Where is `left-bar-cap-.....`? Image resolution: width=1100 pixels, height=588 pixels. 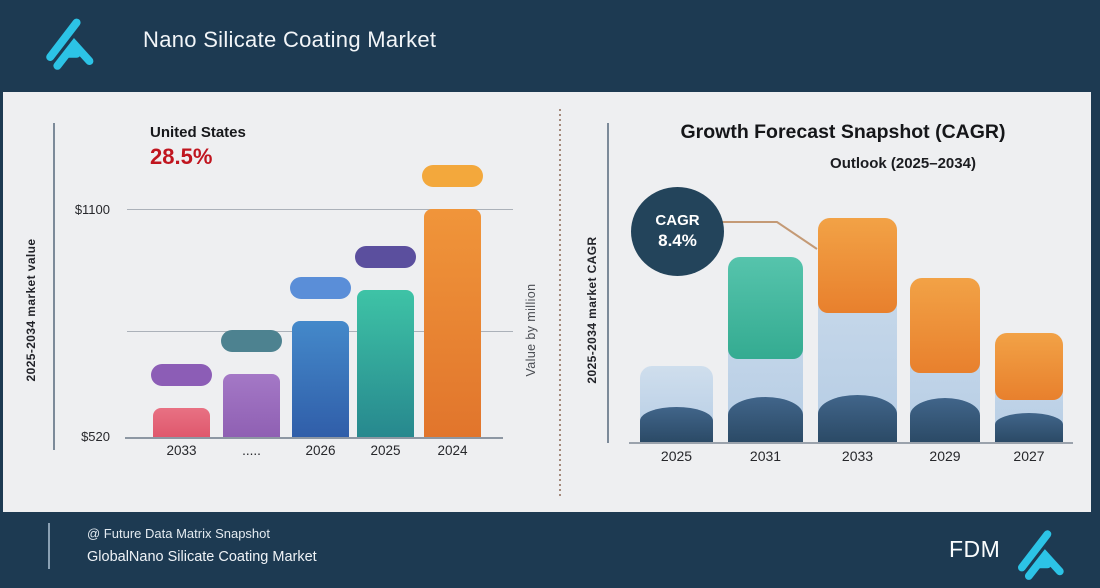
left-bar-cap-..... is located at coordinates (251, 341).